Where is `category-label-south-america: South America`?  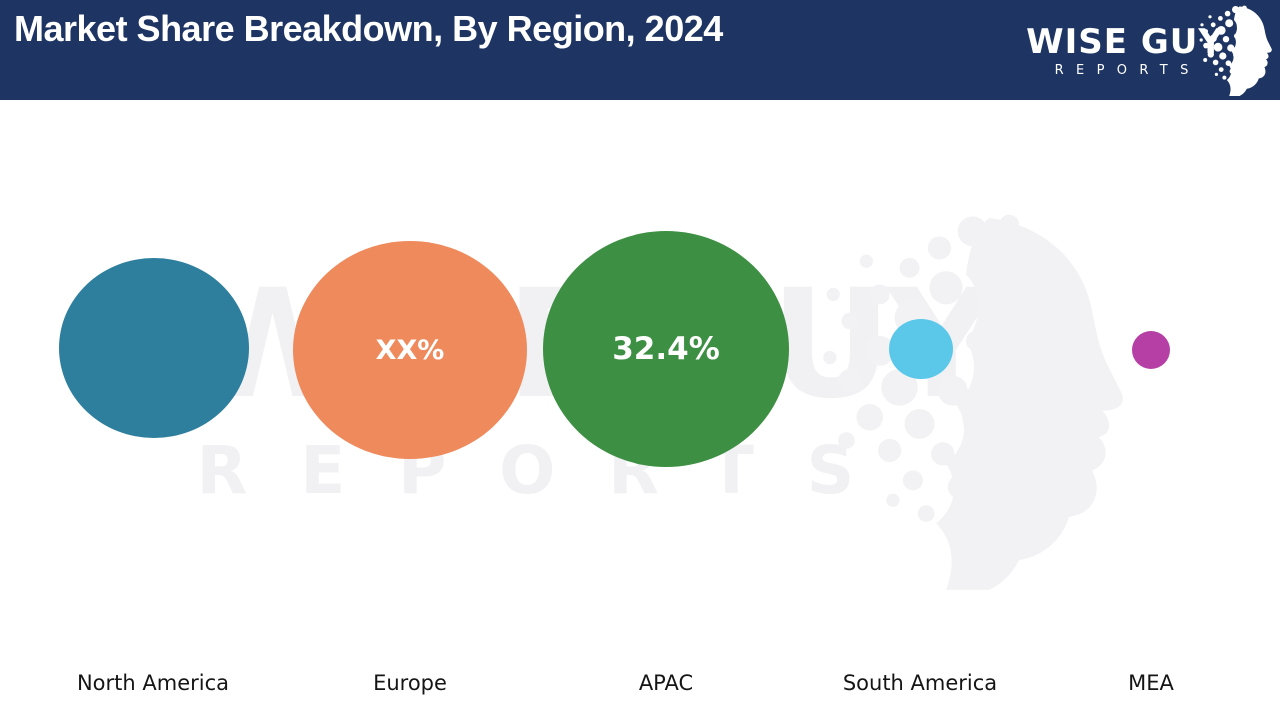 category-label-south-america: South America is located at coordinates (920, 683).